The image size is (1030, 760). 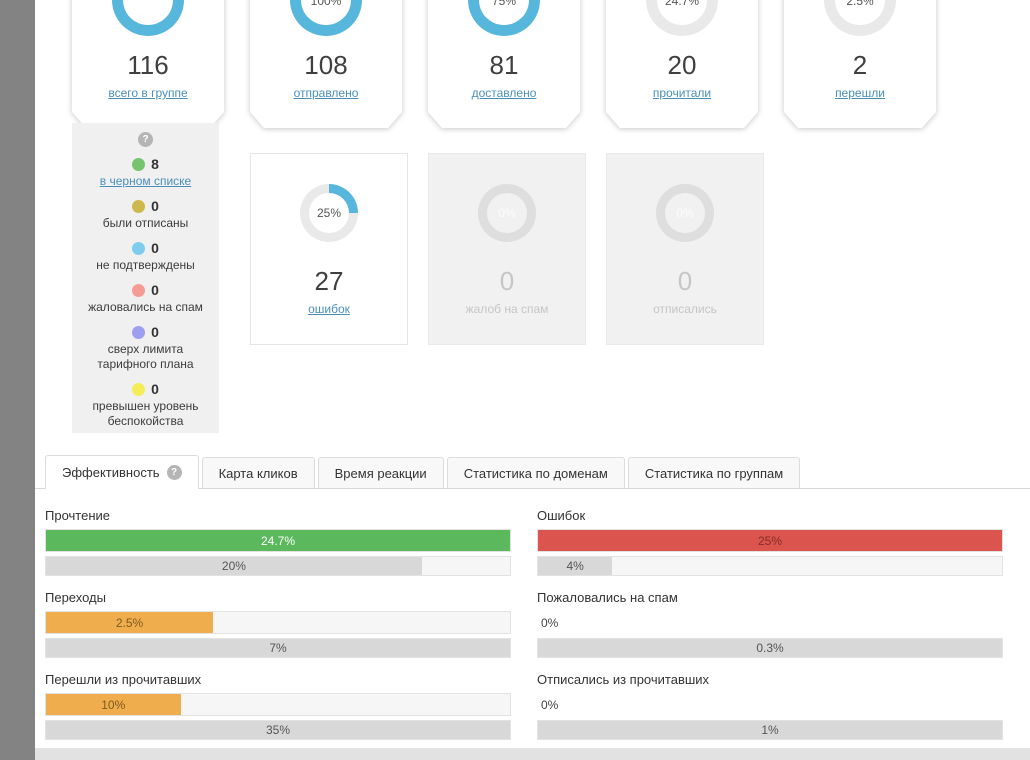 What do you see at coordinates (155, 164) in the screenshot?
I see `blacklist-count: 8` at bounding box center [155, 164].